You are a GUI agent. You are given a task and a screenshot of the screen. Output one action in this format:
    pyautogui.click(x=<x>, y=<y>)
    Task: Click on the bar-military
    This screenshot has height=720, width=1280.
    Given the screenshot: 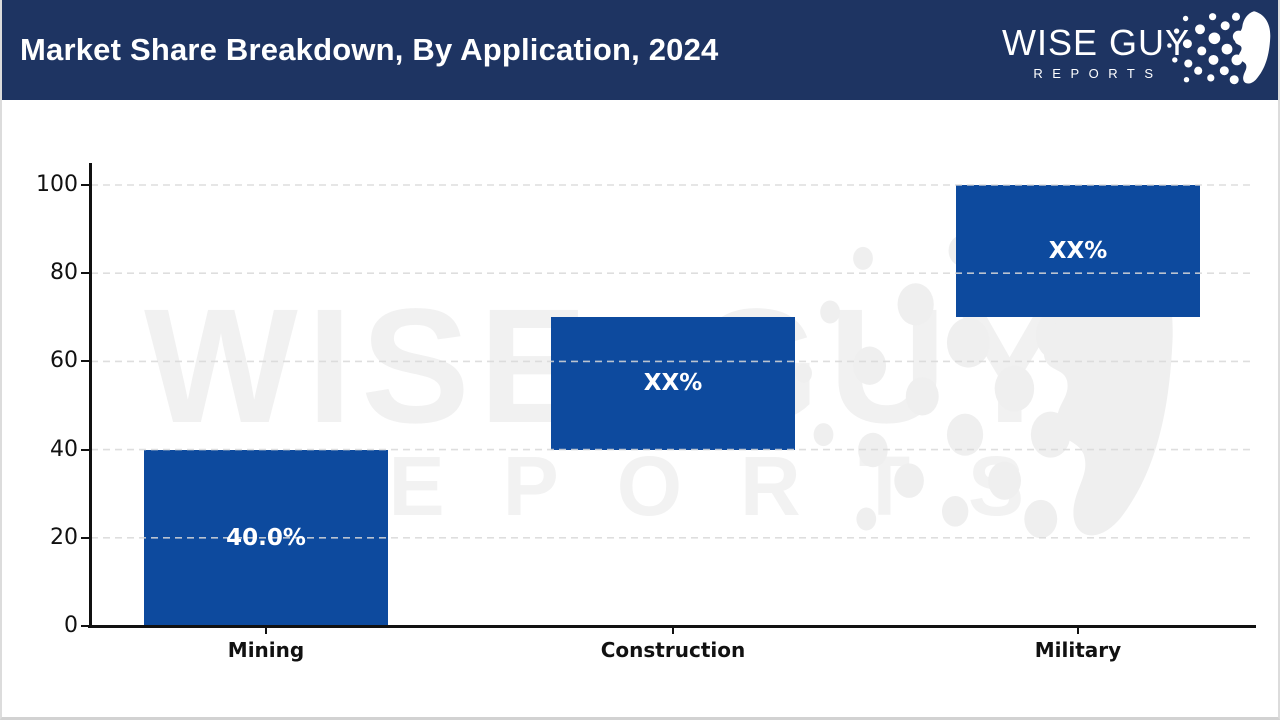 What is the action you would take?
    pyautogui.click(x=1078, y=251)
    